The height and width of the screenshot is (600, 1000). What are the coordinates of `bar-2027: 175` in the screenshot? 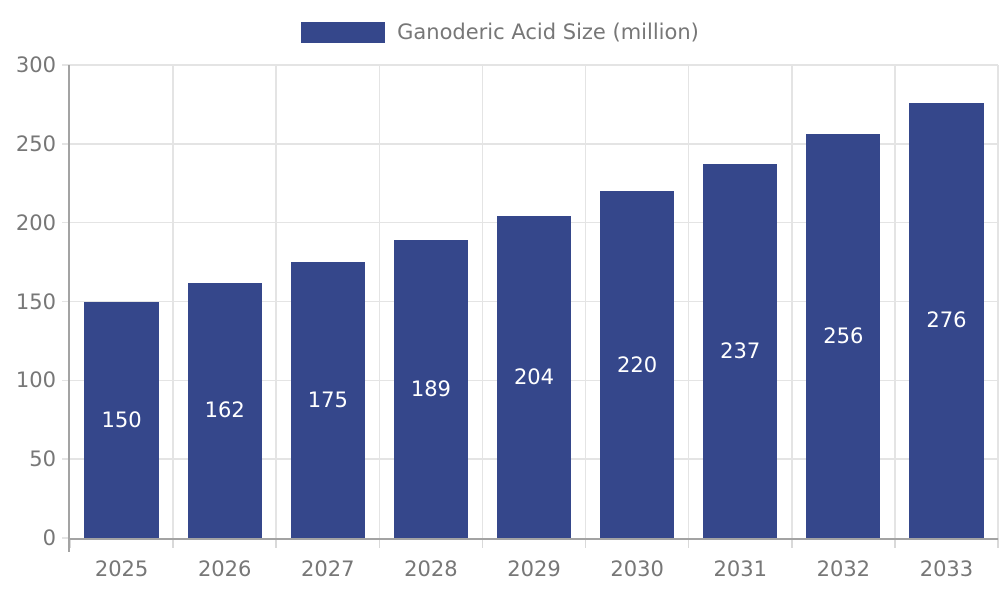 It's located at (327, 400).